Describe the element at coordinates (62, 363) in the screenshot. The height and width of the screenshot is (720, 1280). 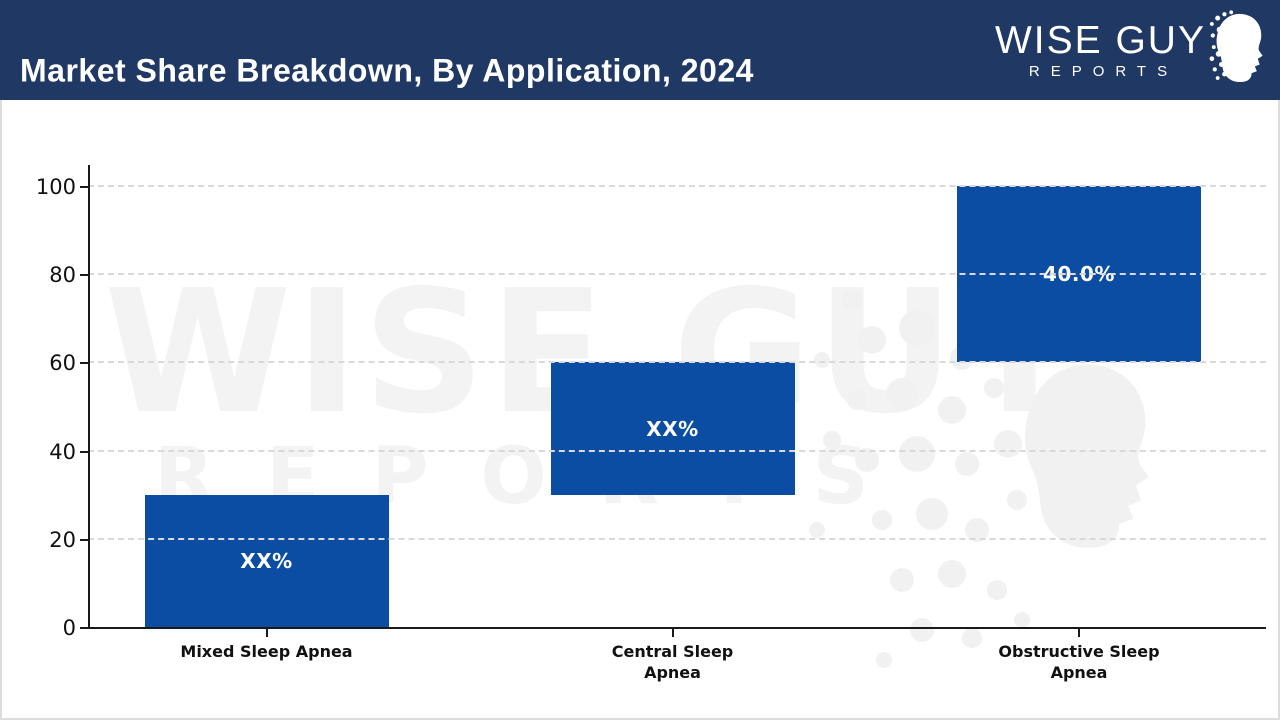
I see `y-tick-label-60: 60` at that location.